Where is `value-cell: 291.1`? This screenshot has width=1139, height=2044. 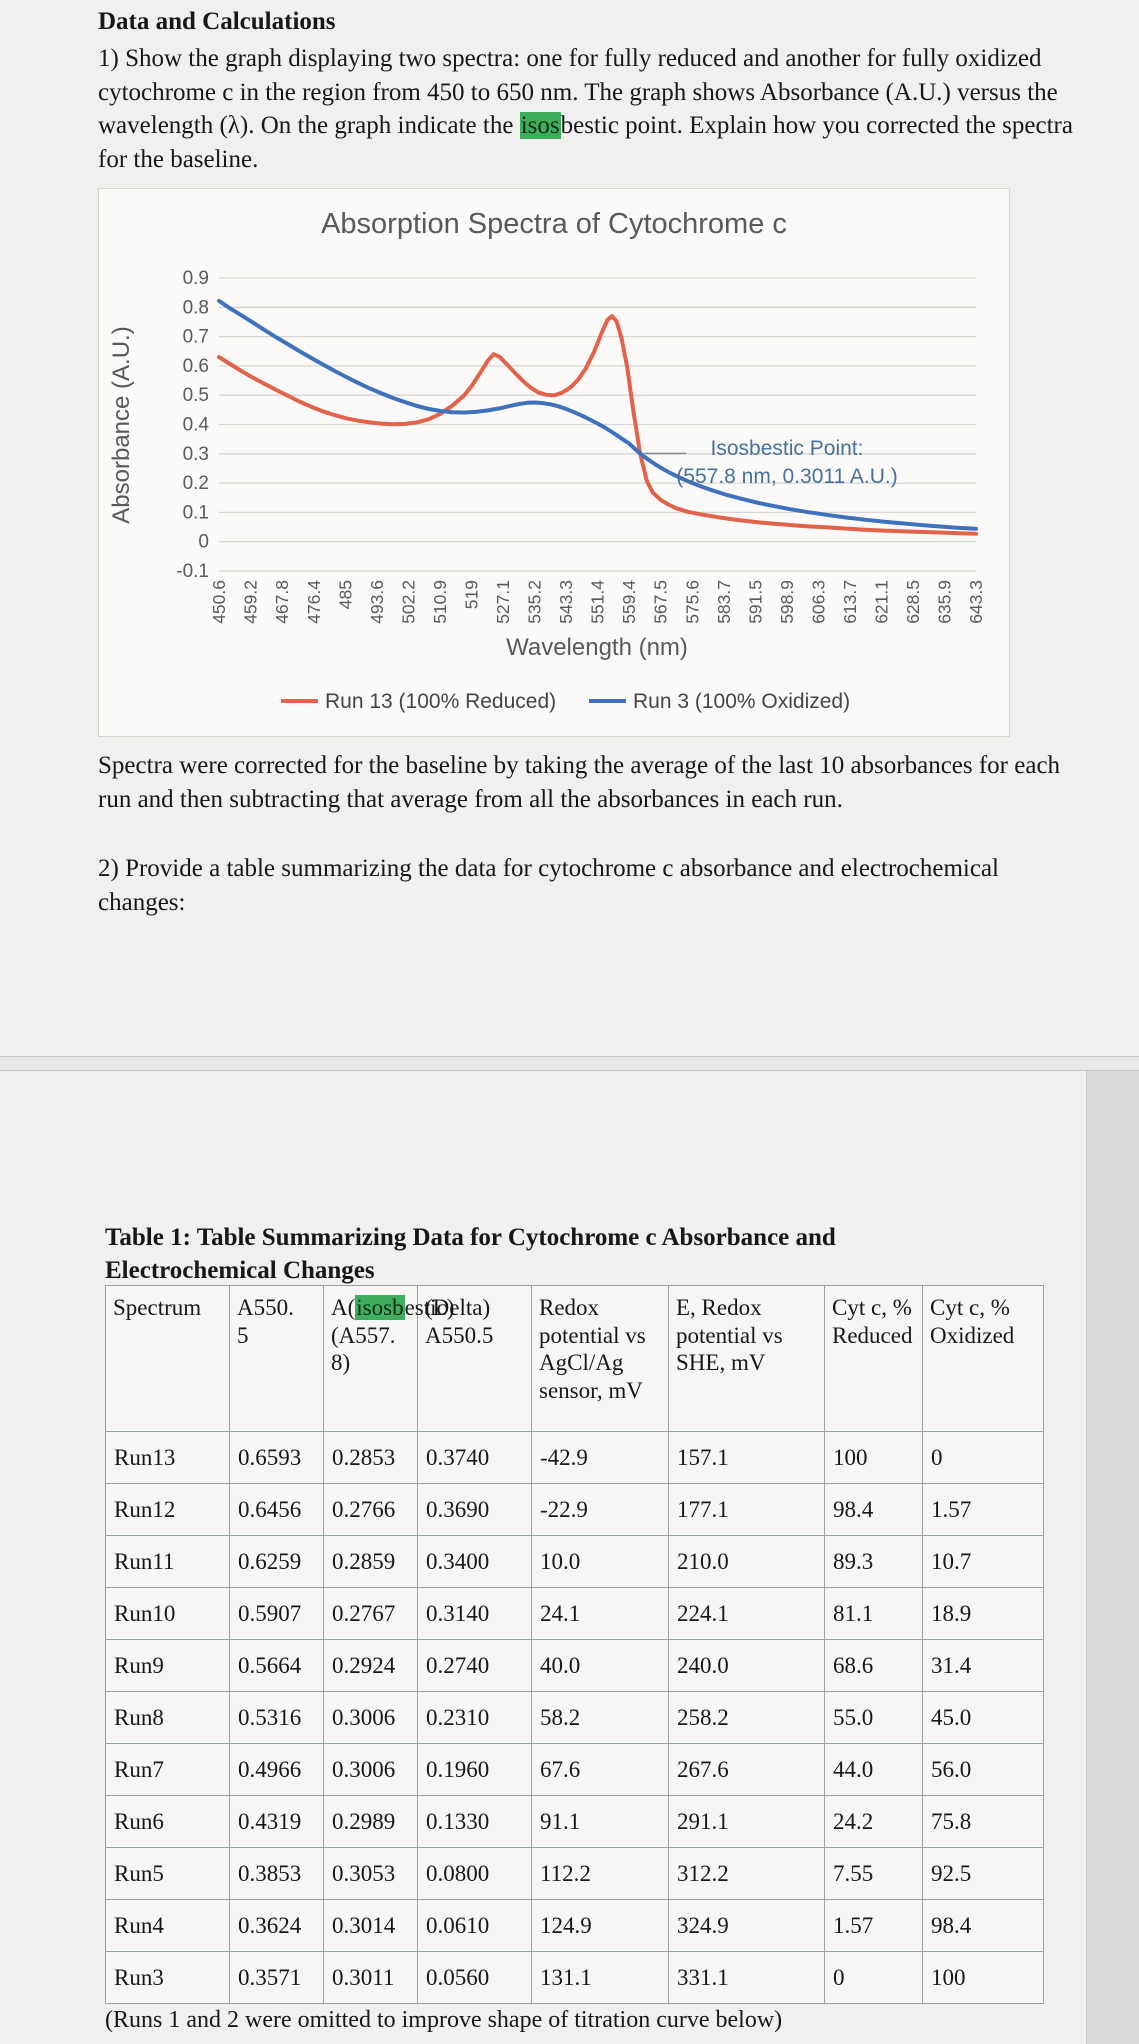
value-cell: 291.1 is located at coordinates (746, 1821).